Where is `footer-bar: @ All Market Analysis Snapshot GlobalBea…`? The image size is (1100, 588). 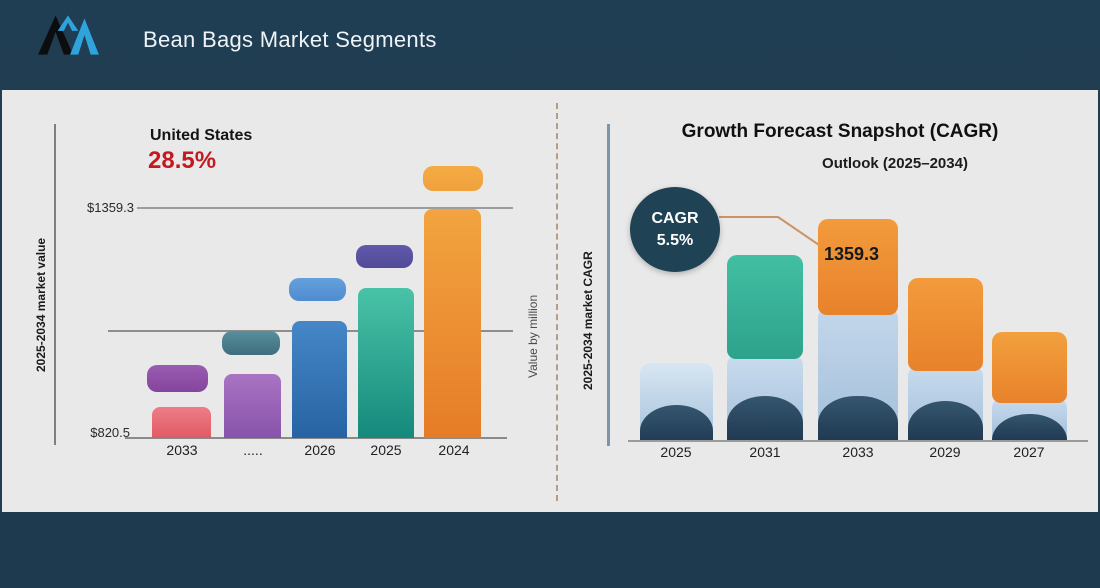 footer-bar: @ All Market Analysis Snapshot GlobalBea… is located at coordinates (550, 550).